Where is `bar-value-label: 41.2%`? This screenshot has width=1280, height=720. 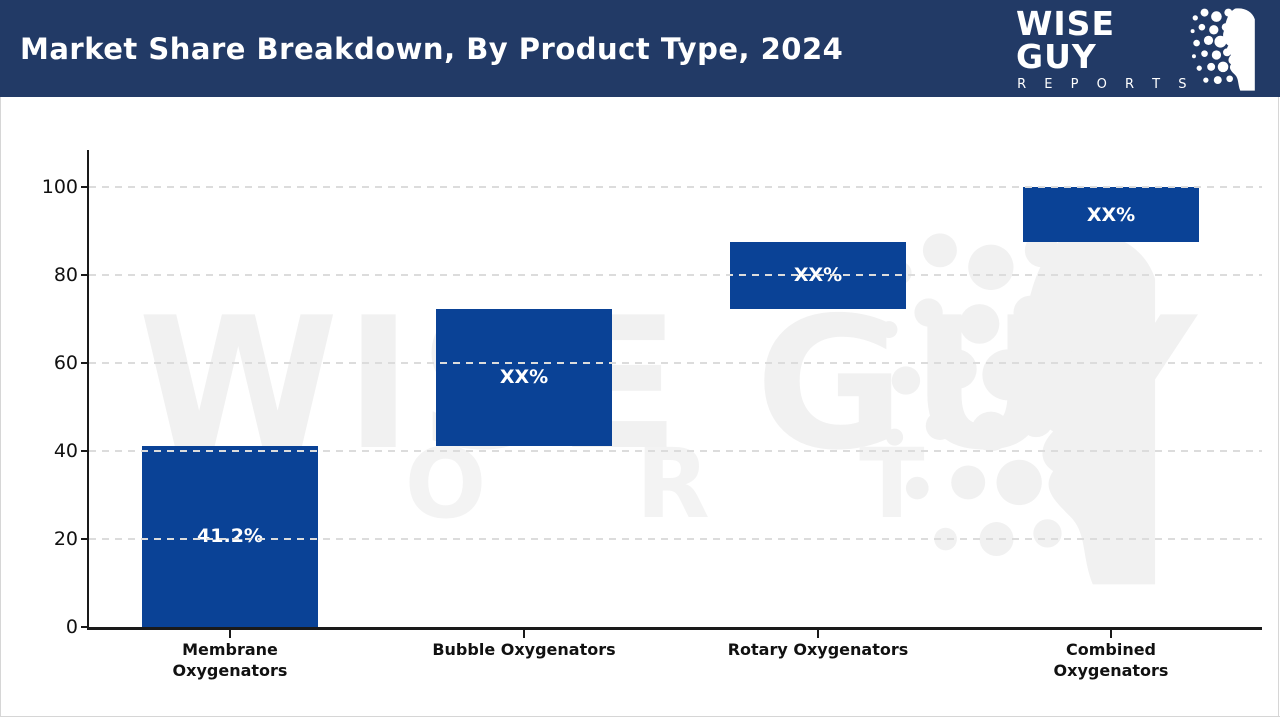
bar-value-label: 41.2% is located at coordinates (230, 536).